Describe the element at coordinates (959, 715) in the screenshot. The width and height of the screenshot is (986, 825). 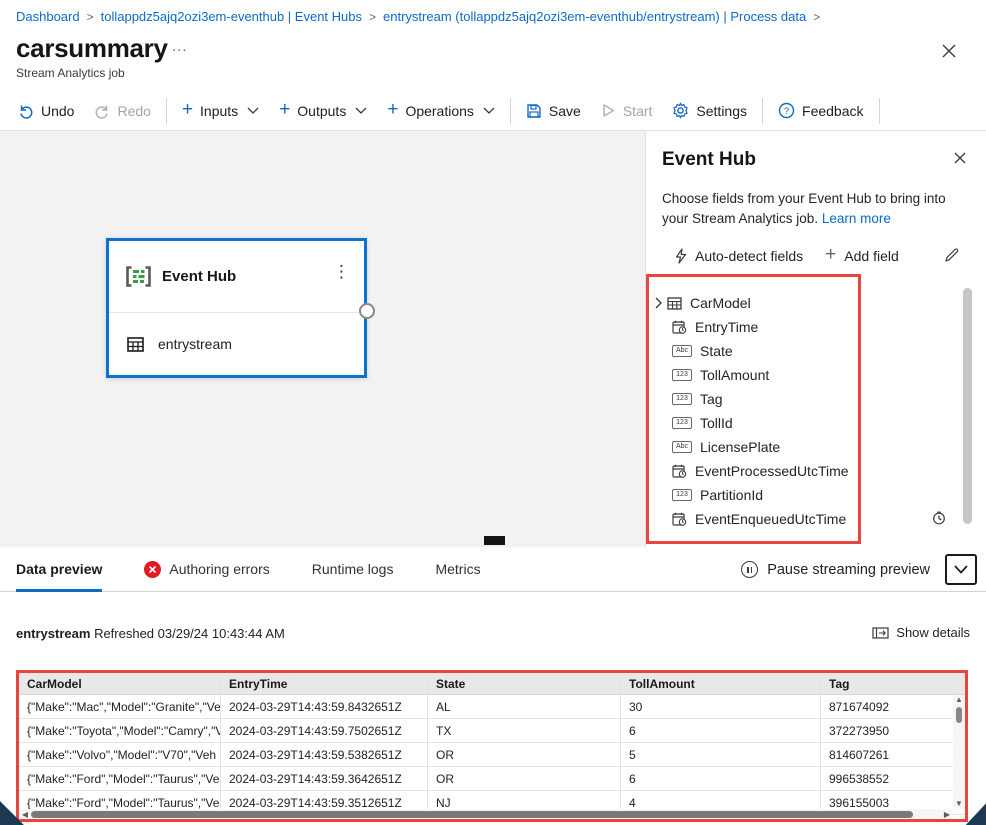
I see `vertical-scroll-thumb` at that location.